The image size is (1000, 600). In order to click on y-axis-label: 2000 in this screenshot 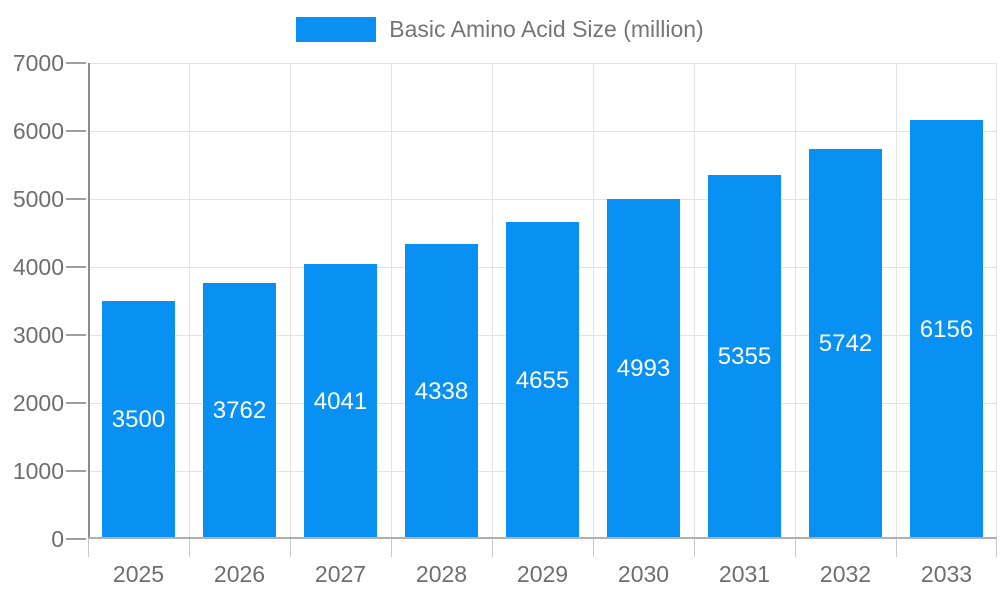, I will do `click(38, 403)`.